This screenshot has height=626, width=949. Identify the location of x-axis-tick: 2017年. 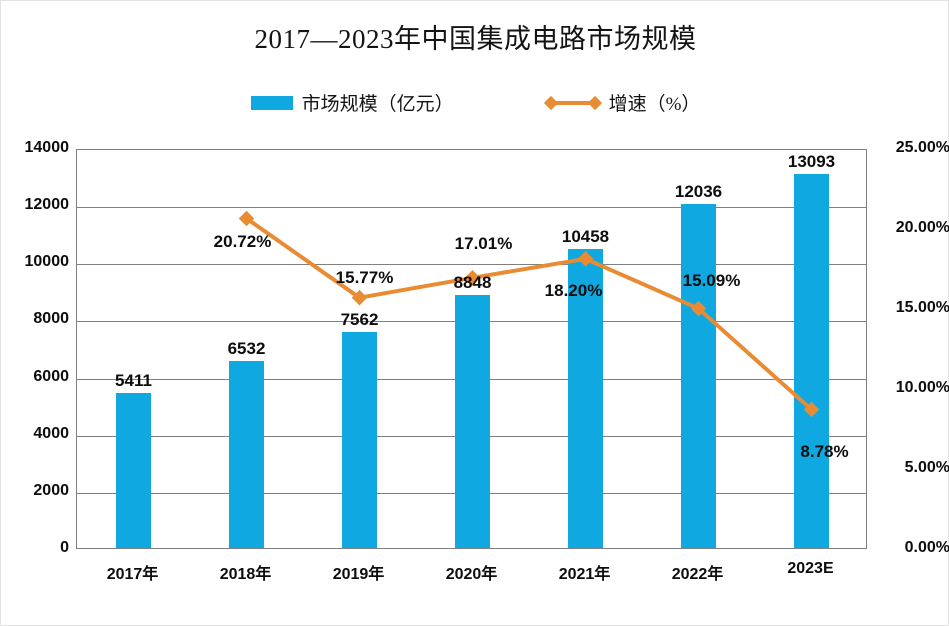
(132, 574).